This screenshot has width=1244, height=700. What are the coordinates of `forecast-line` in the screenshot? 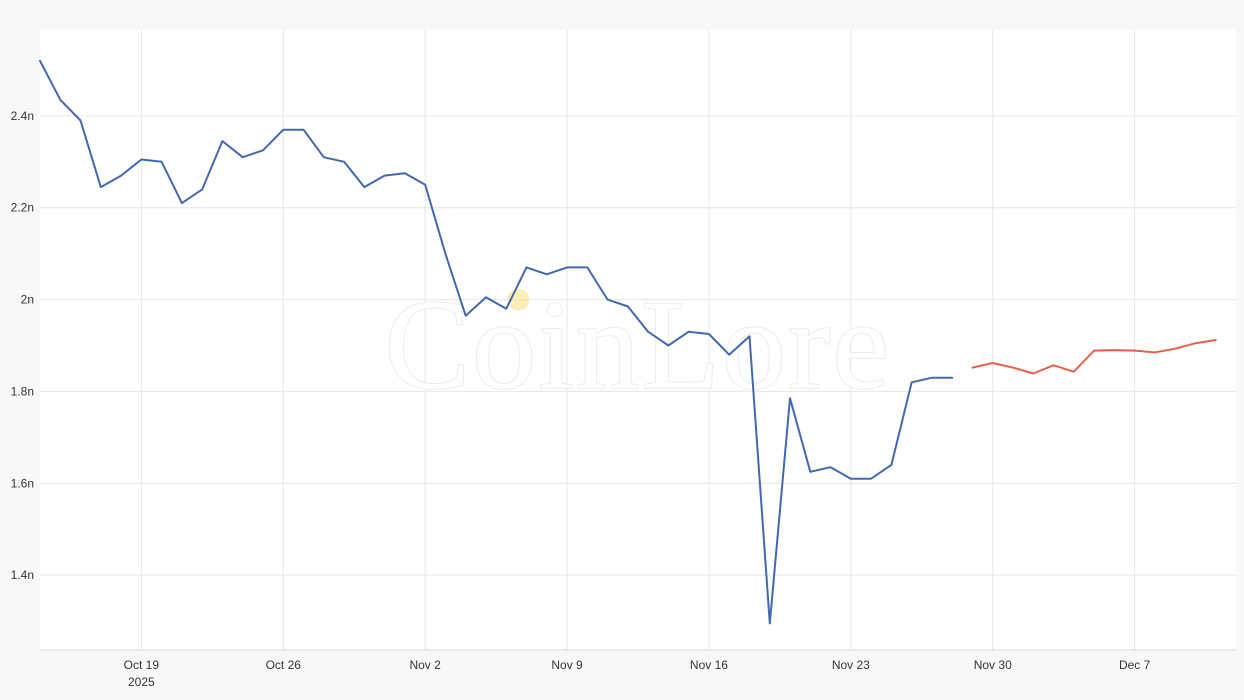 It's located at (1094, 357).